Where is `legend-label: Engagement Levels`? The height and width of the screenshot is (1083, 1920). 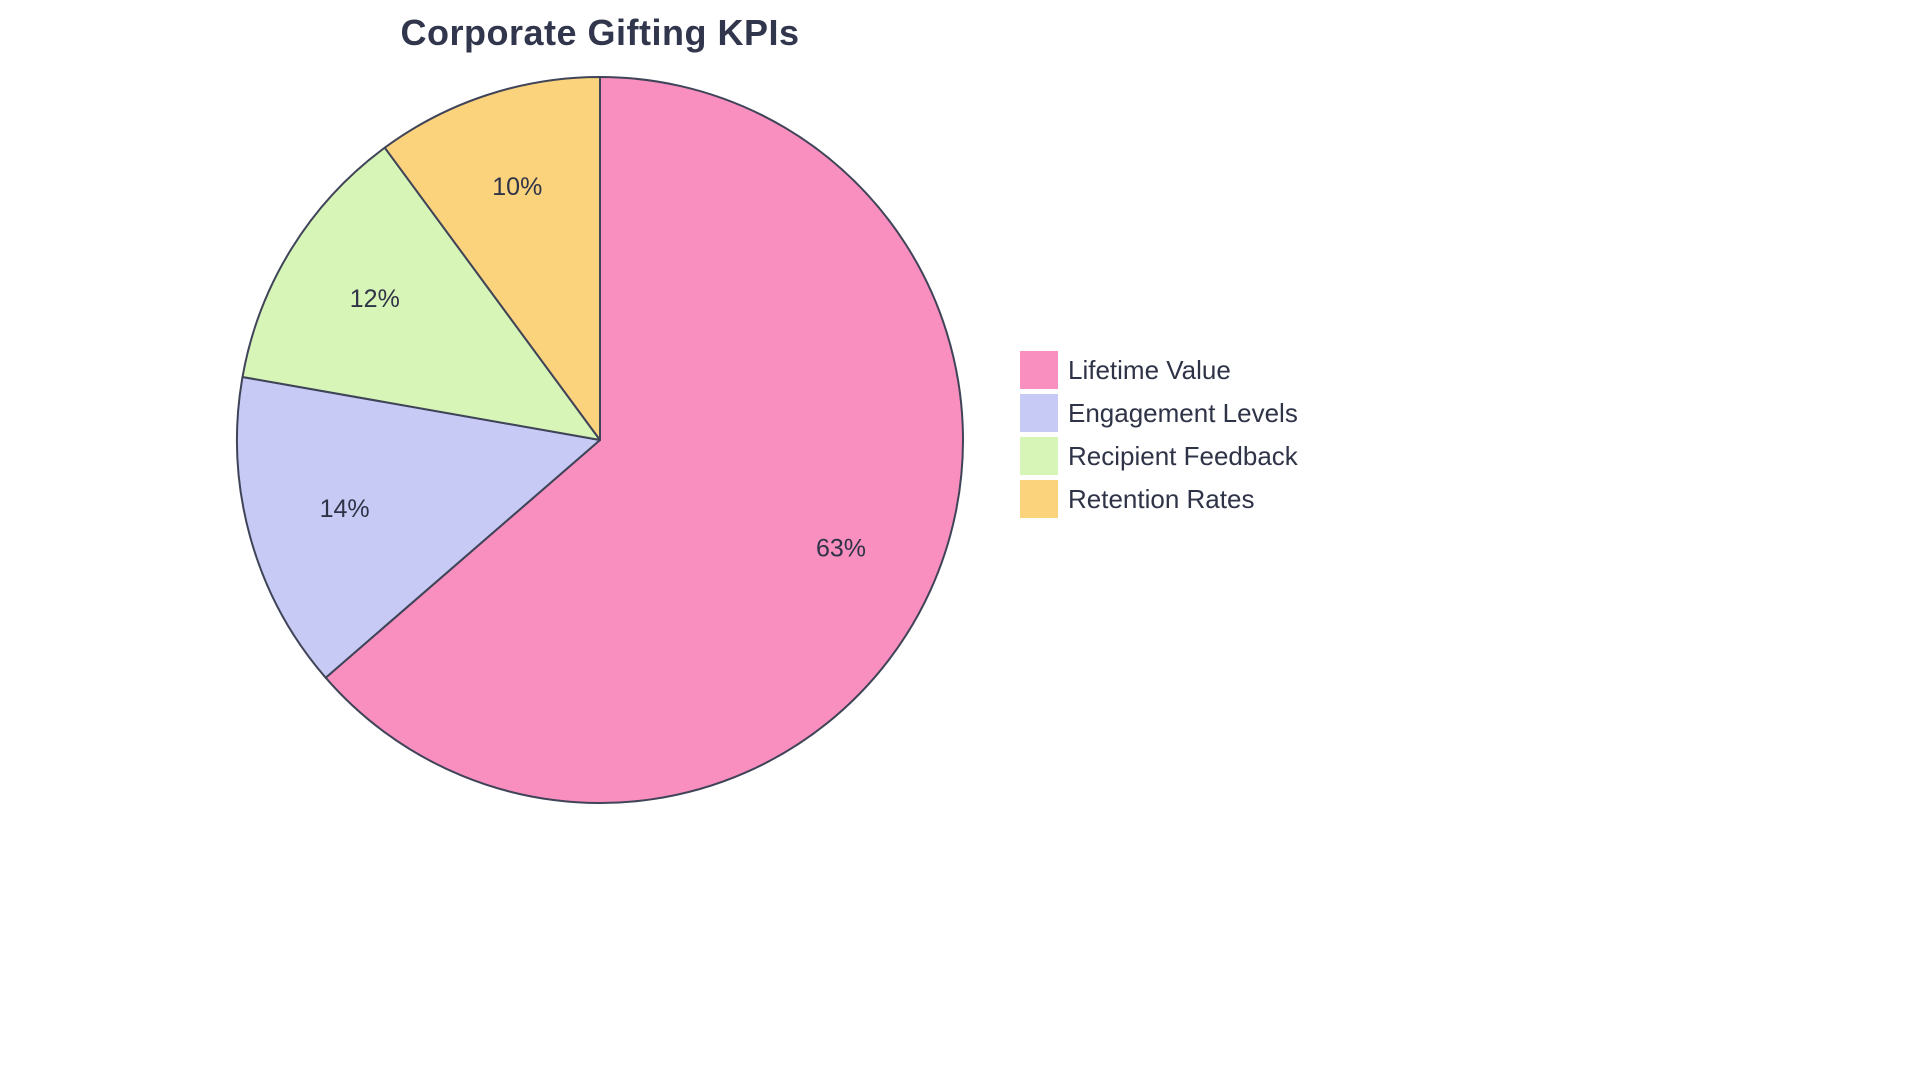
legend-label: Engagement Levels is located at coordinates (1183, 412).